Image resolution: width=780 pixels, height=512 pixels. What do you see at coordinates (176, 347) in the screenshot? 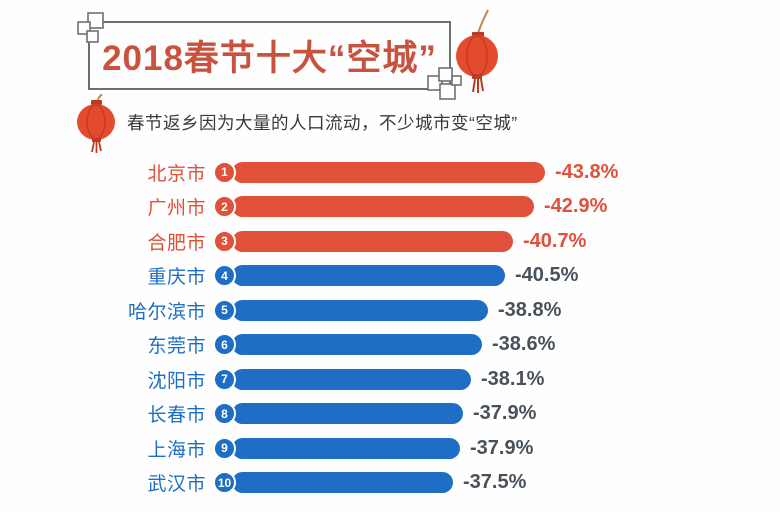
I see `city-label: 东莞市` at bounding box center [176, 347].